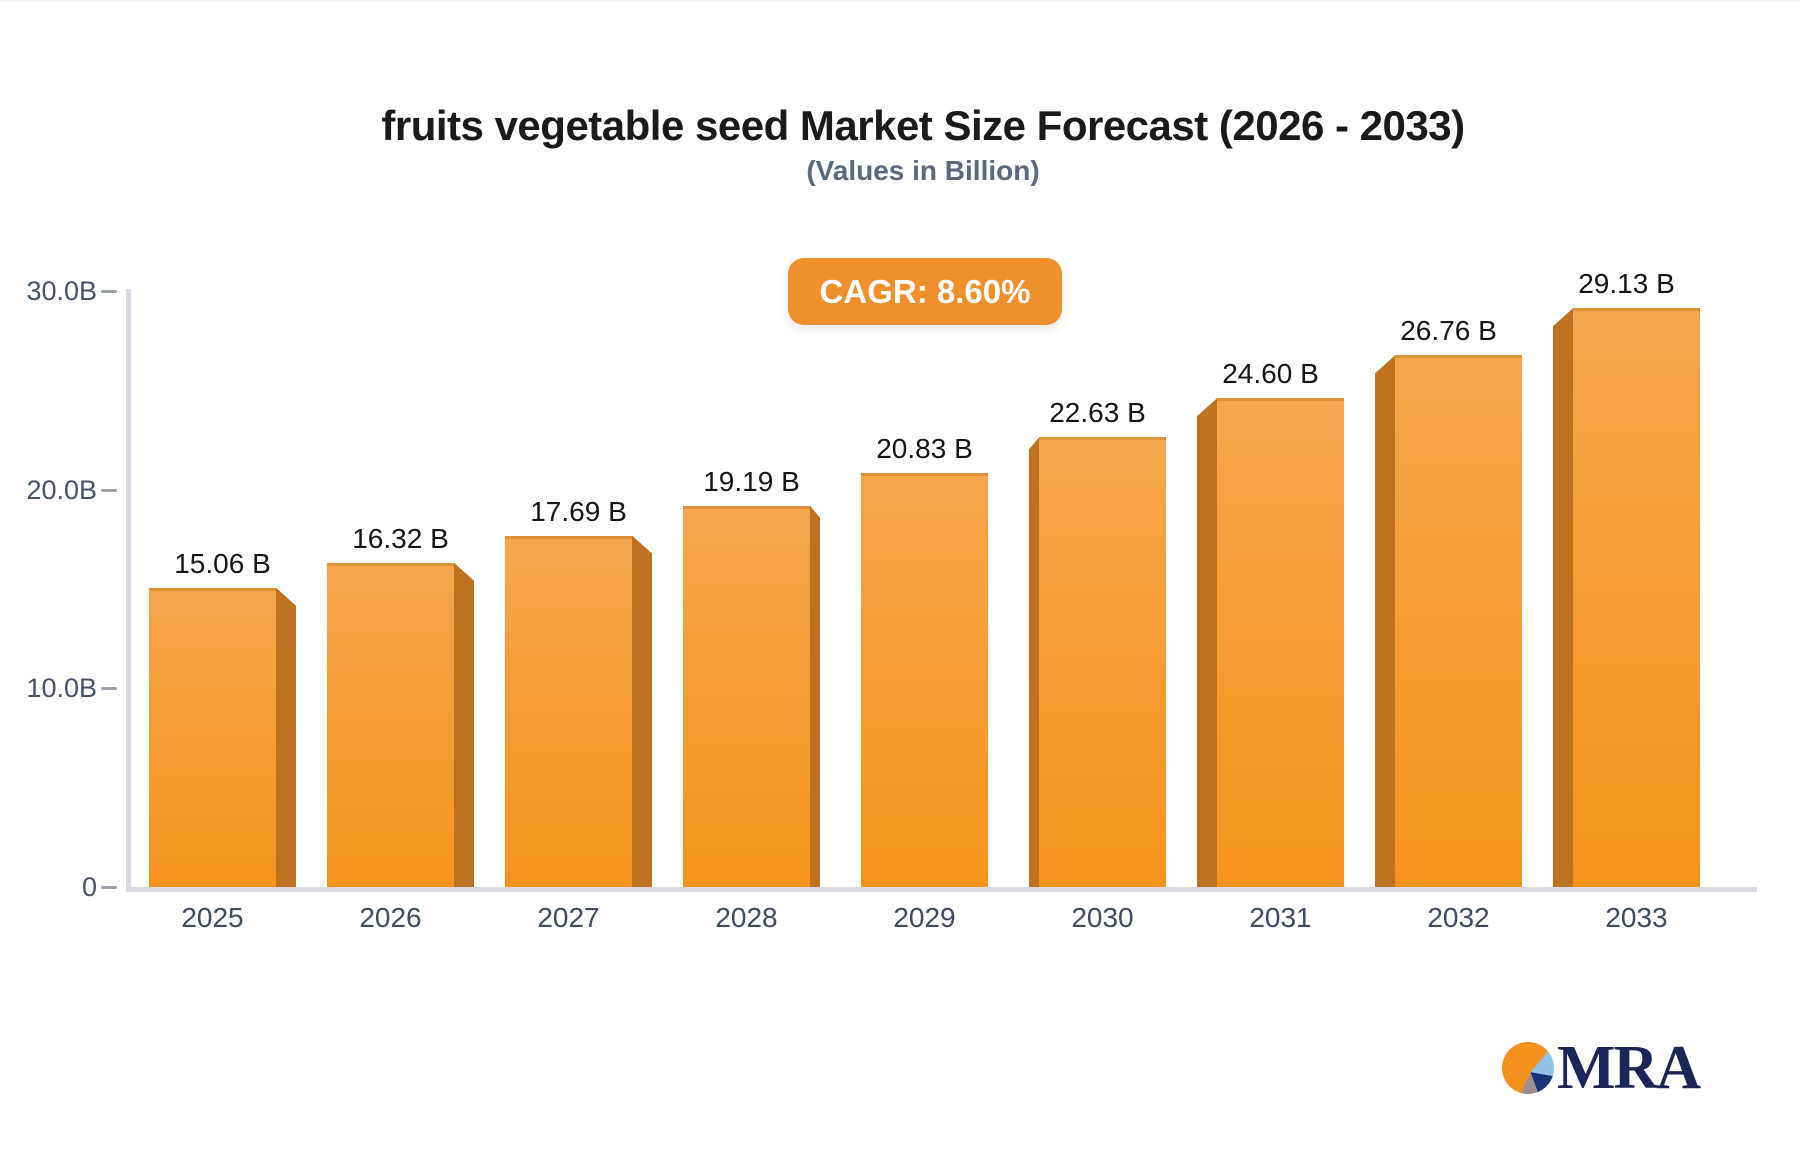 The image size is (1800, 1156). I want to click on y-axis-tick-label: 30.0B, so click(61, 291).